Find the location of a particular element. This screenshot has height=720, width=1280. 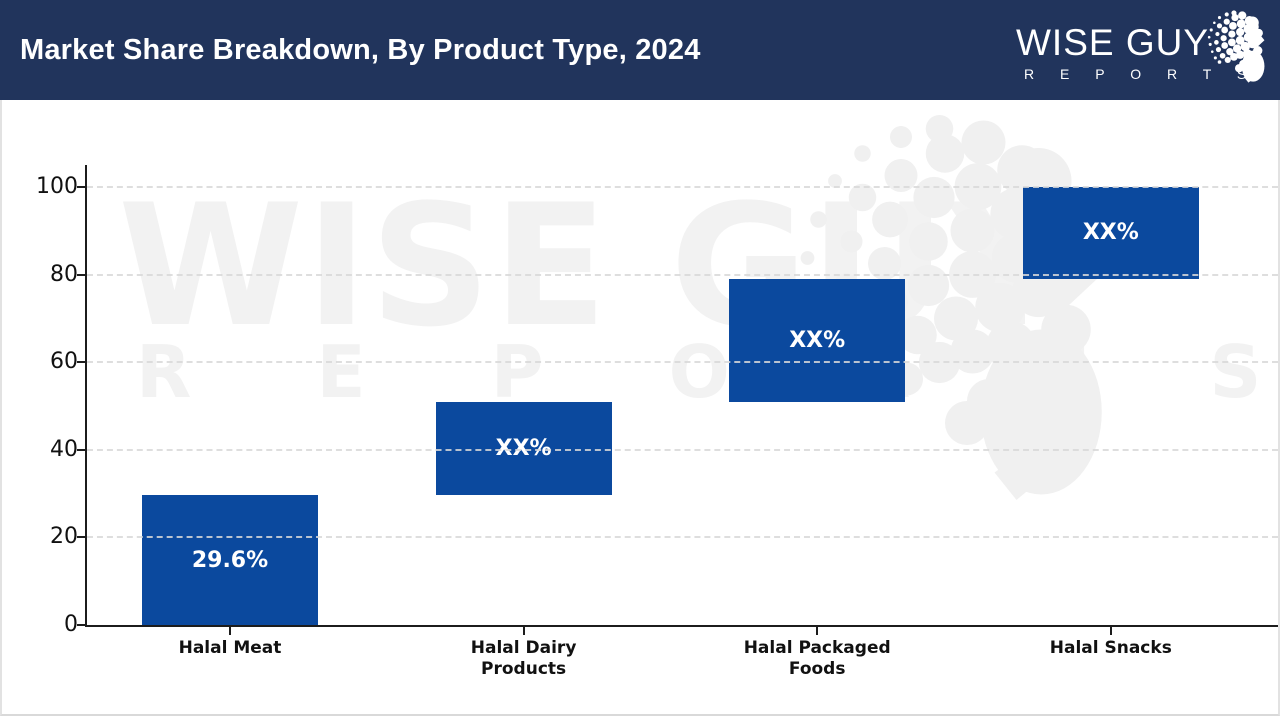

bar-4: XX% is located at coordinates (1110, 233).